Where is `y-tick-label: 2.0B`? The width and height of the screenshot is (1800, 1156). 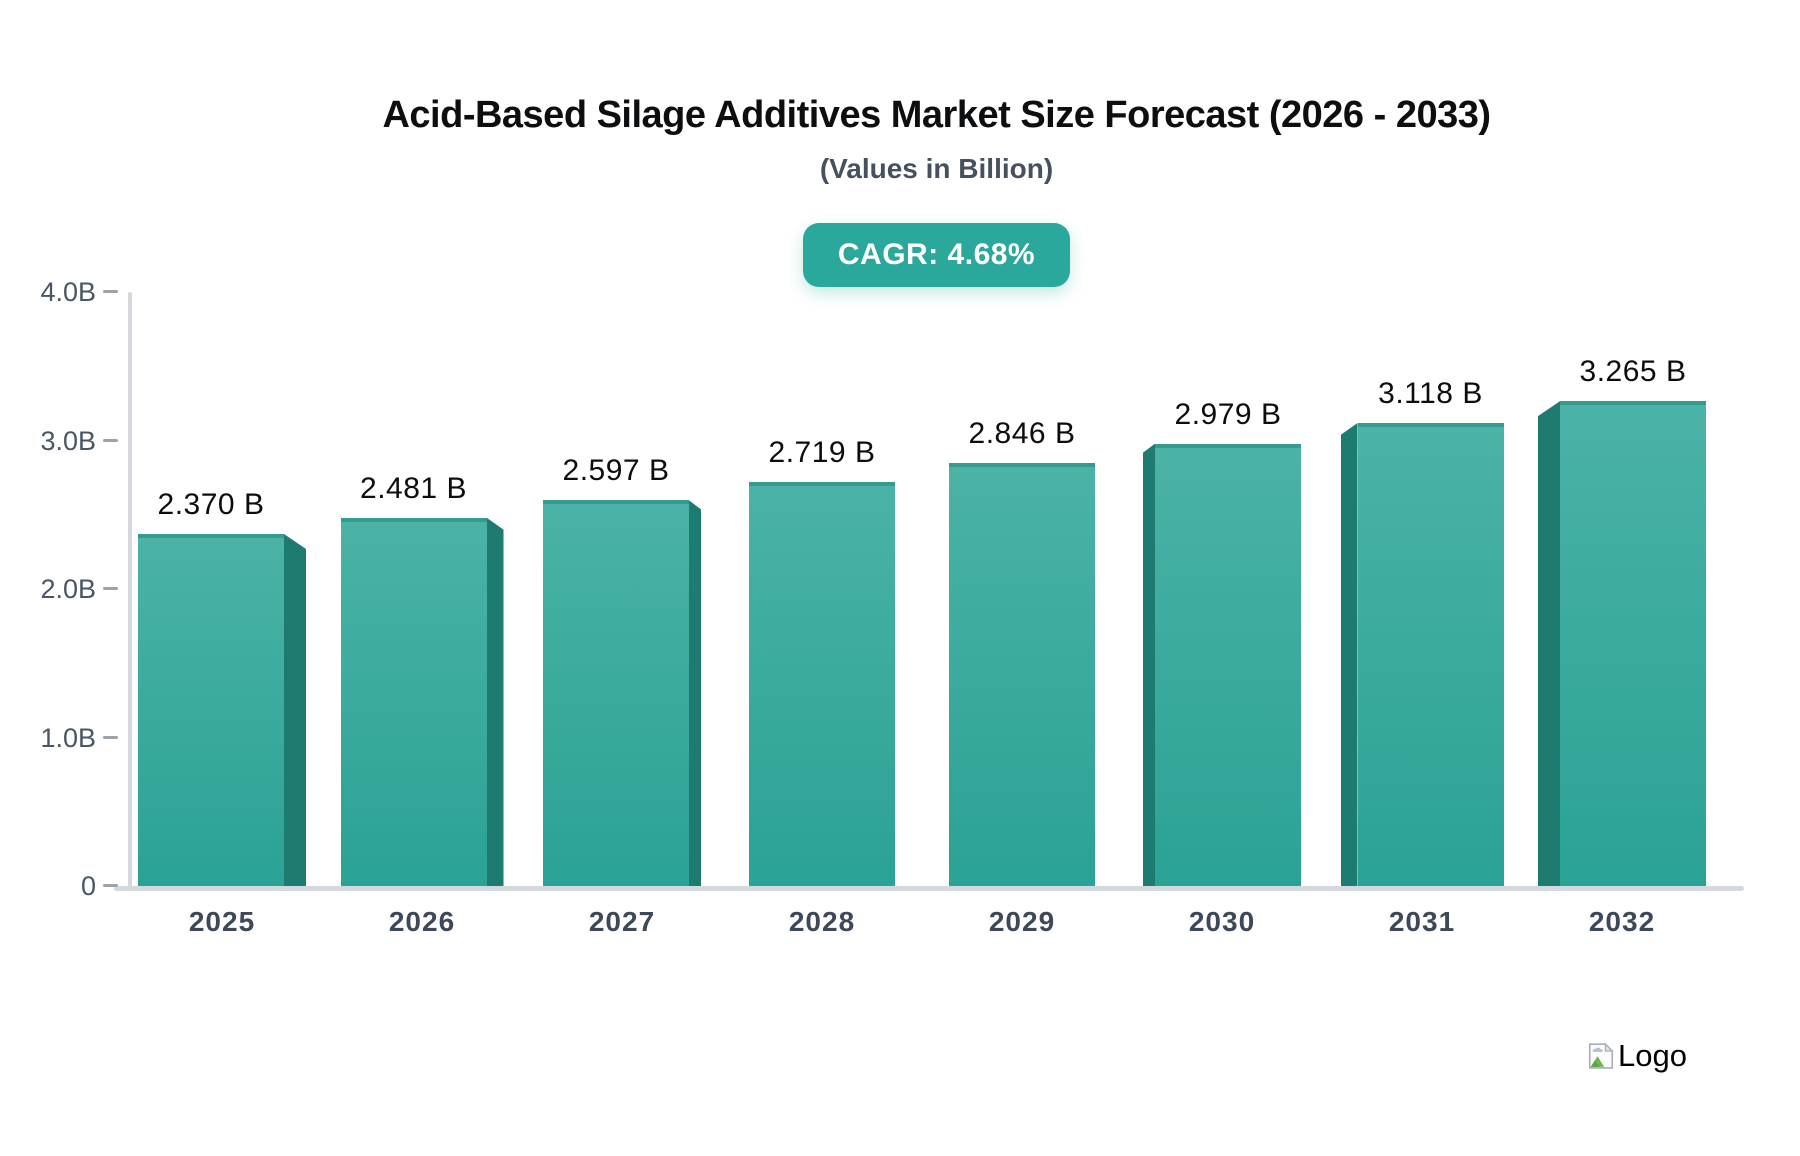 y-tick-label: 2.0B is located at coordinates (68, 589).